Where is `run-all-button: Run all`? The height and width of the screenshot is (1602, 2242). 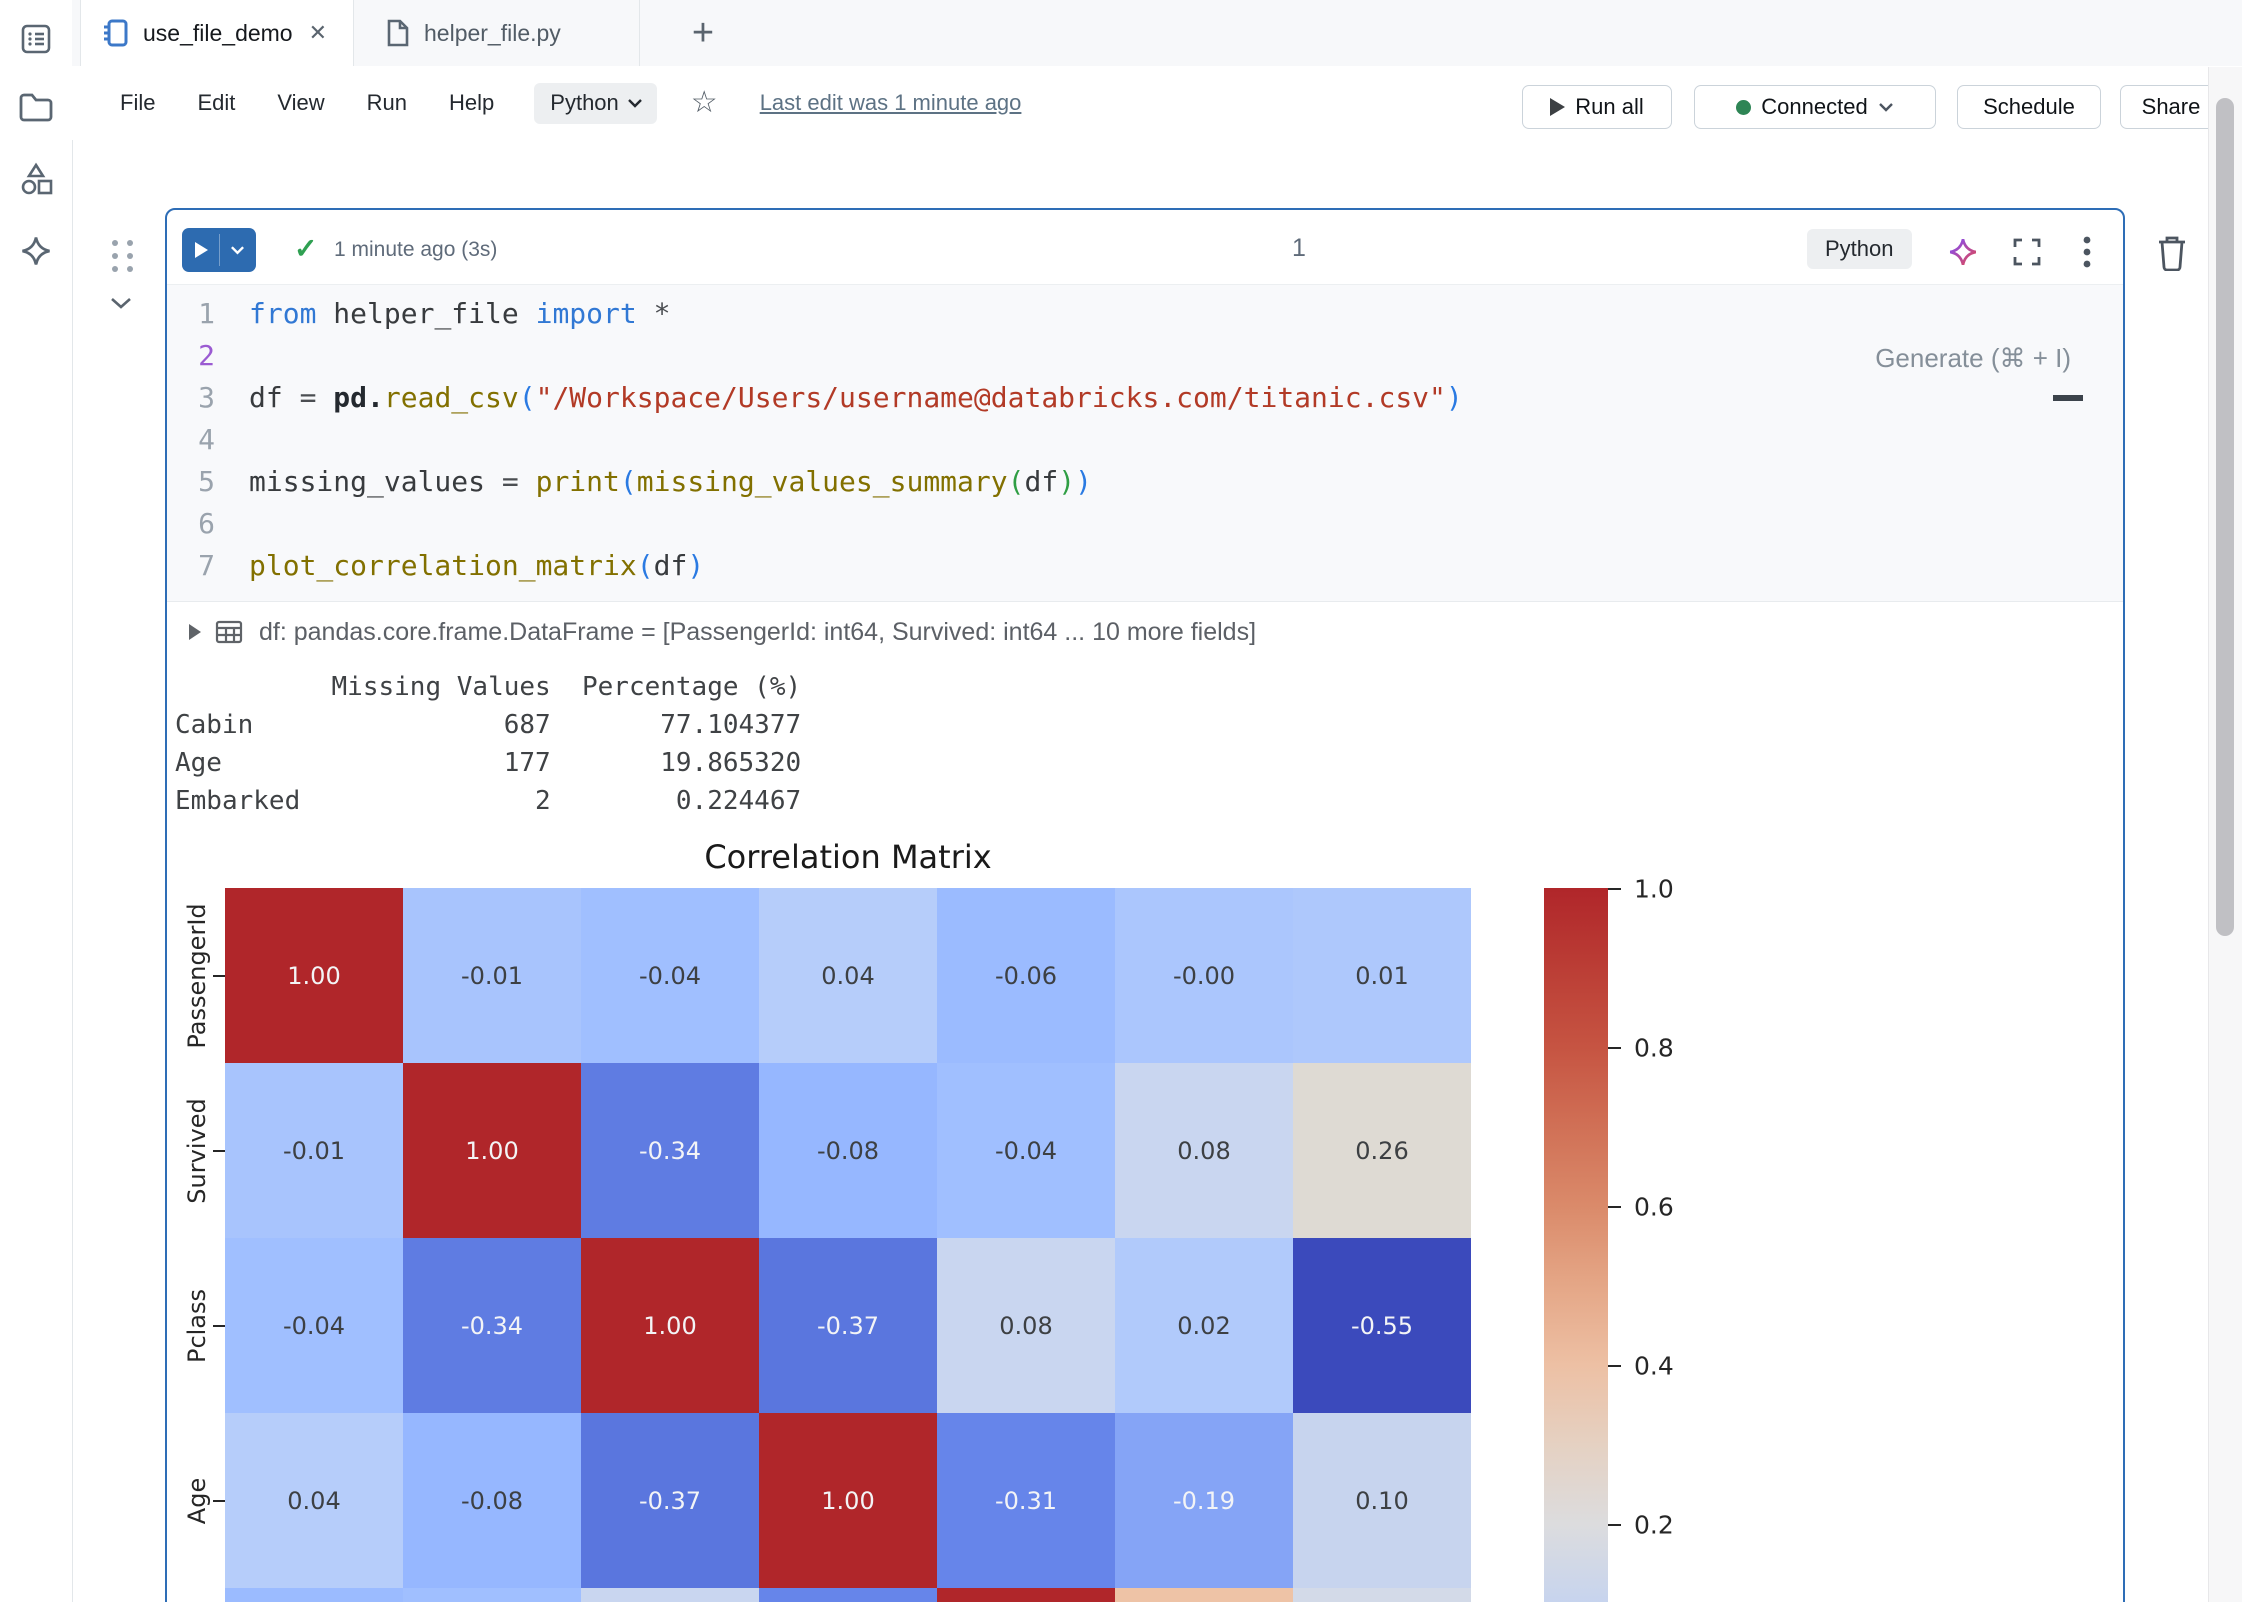
run-all-button: Run all is located at coordinates (1597, 107).